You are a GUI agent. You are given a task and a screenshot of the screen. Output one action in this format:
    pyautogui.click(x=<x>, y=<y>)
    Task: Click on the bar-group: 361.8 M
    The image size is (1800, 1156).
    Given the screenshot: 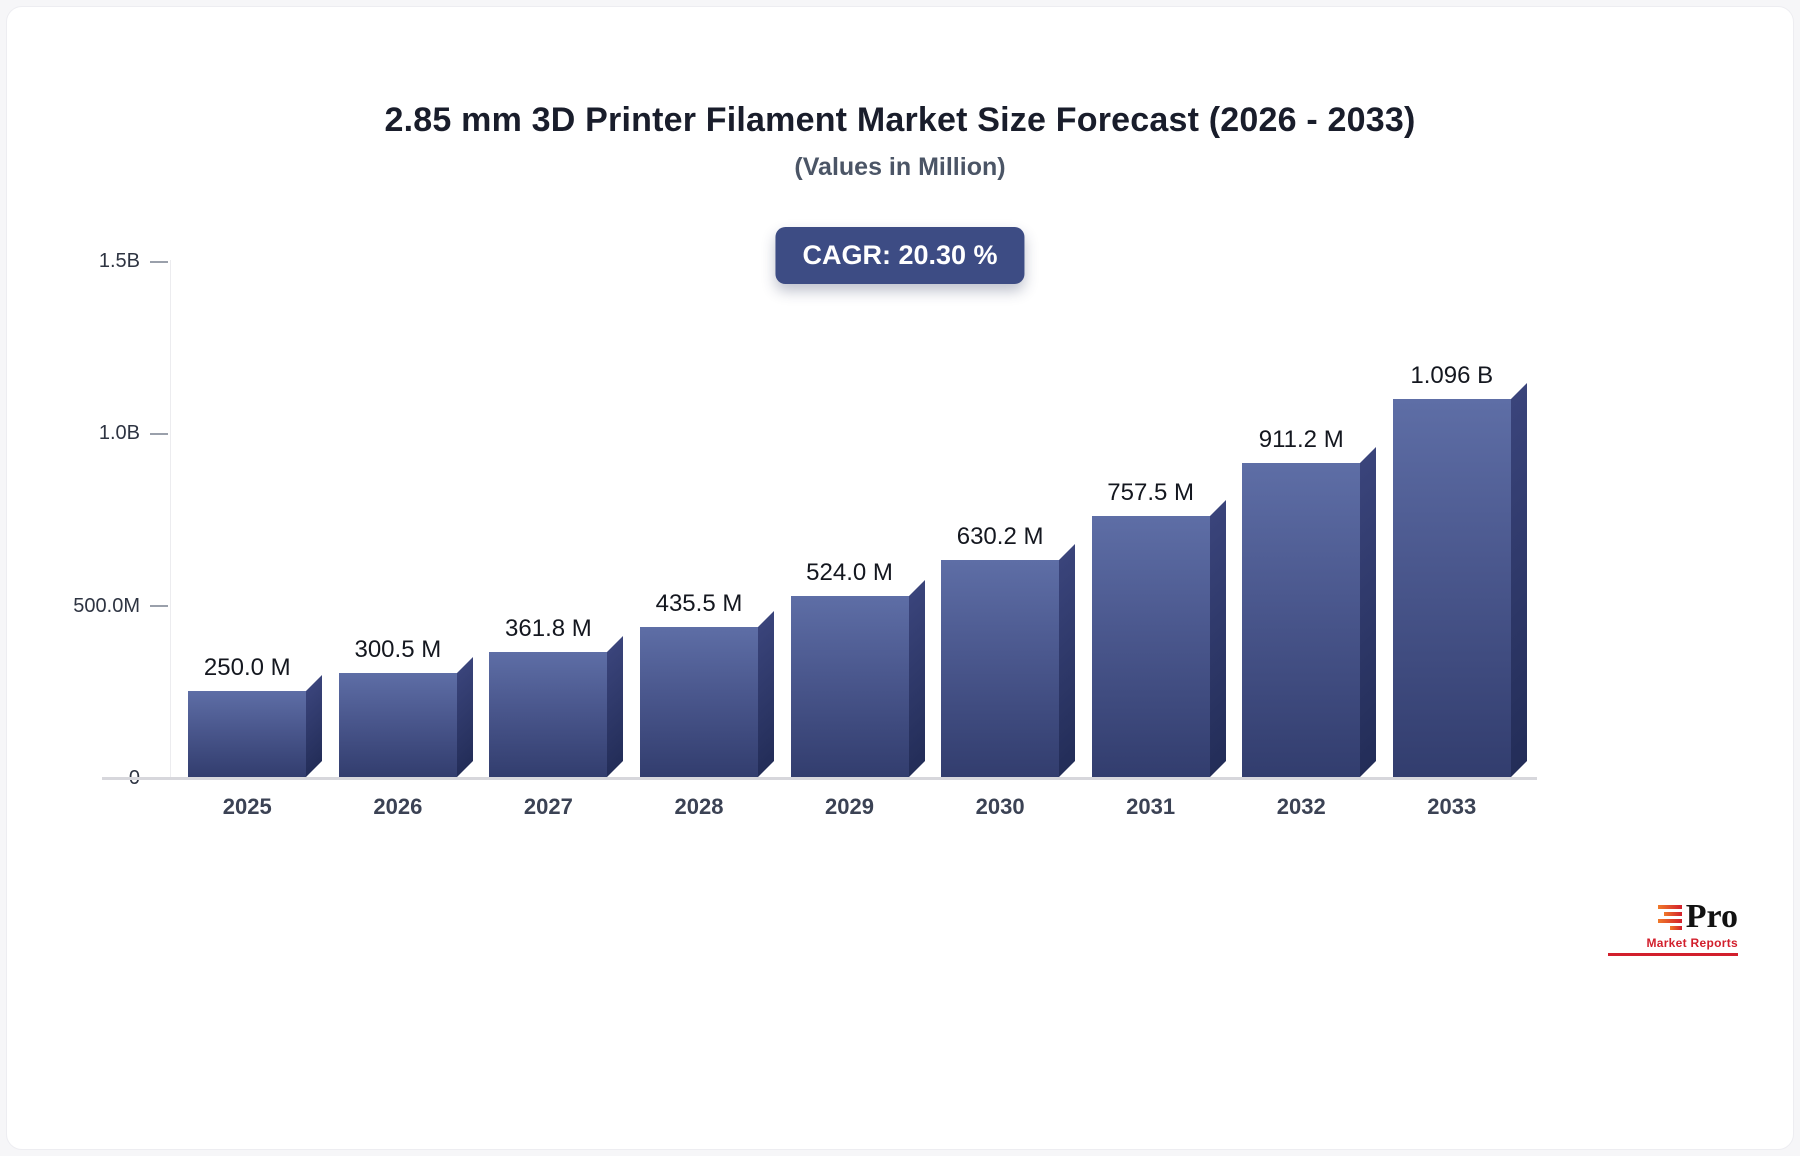 What is the action you would take?
    pyautogui.click(x=548, y=696)
    